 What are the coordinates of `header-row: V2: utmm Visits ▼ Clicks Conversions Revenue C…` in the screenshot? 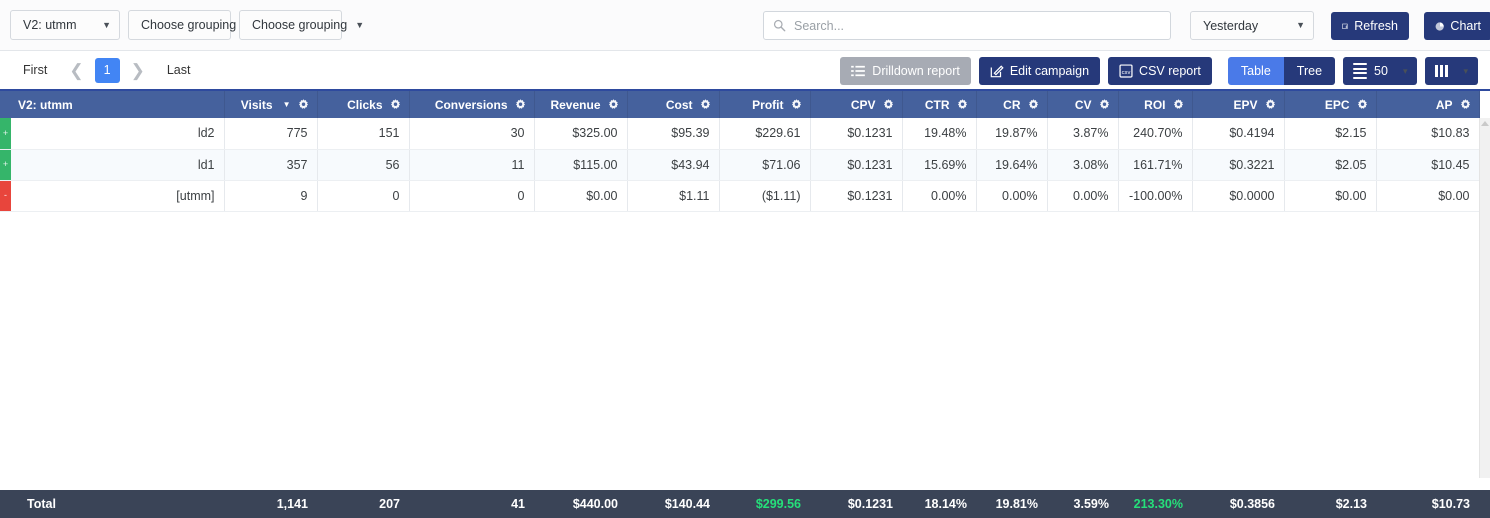 It's located at (740, 104).